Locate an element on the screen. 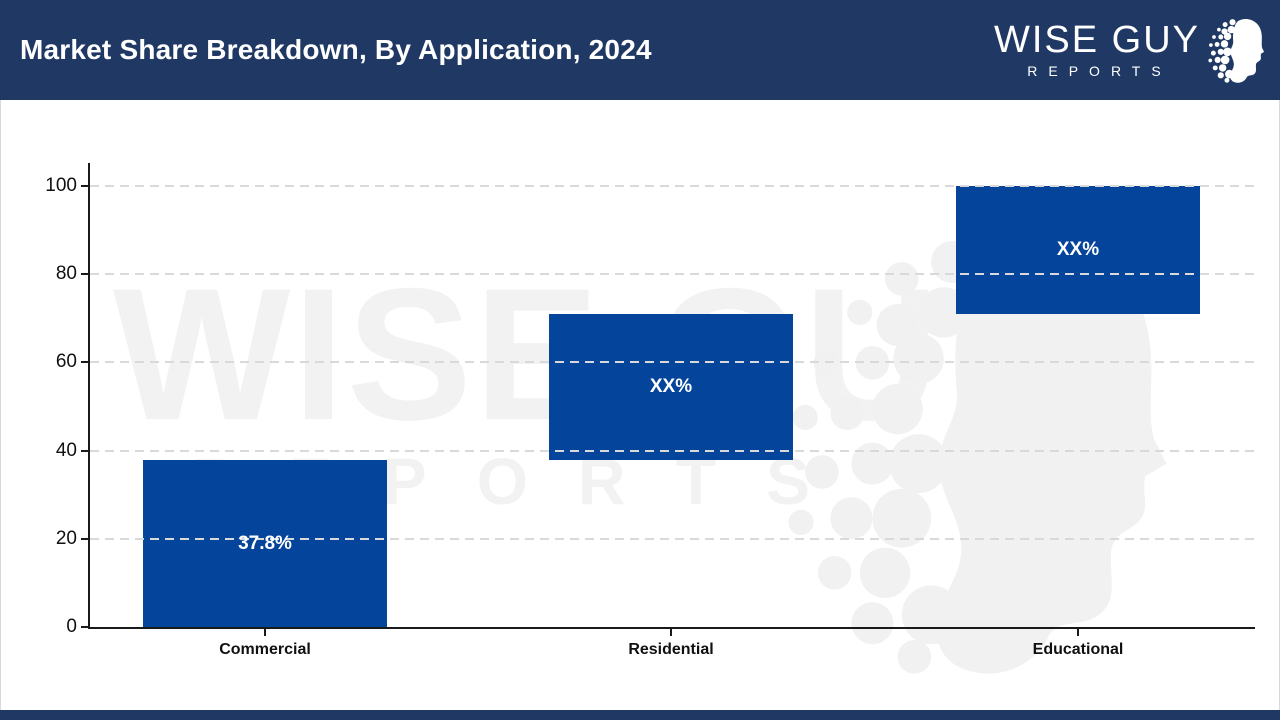 The width and height of the screenshot is (1280, 720). y-tick-label: 20 is located at coordinates (66, 538).